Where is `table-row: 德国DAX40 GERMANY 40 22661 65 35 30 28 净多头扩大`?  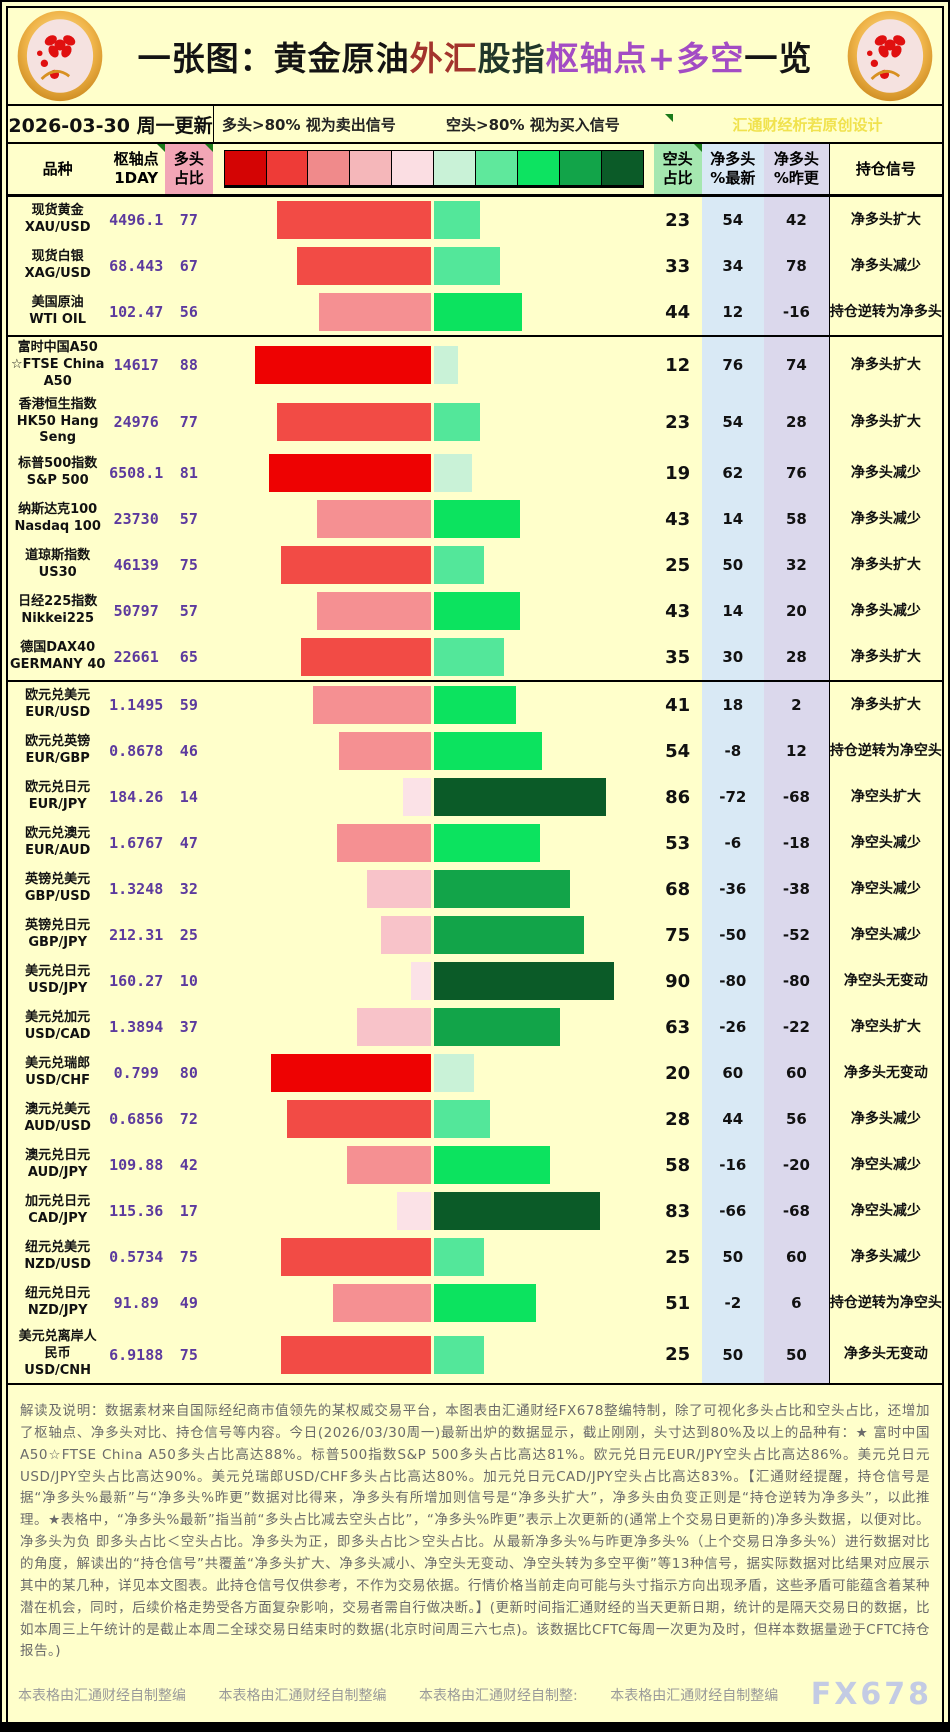 table-row: 德国DAX40 GERMANY 40 22661 65 35 30 28 净多头扩大 is located at coordinates (475, 657).